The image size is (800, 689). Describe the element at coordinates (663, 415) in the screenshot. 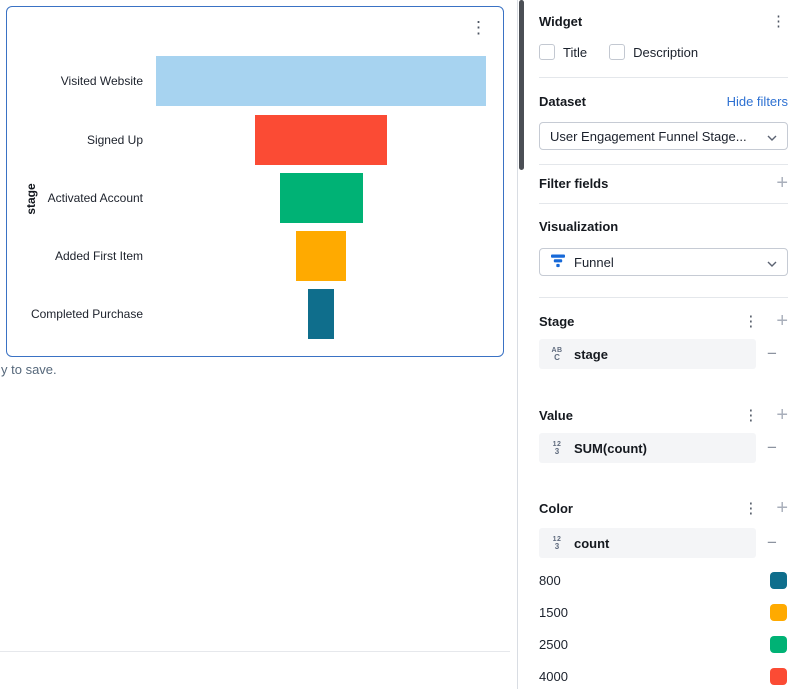

I see `value-section-header: Value ⋮ +` at that location.